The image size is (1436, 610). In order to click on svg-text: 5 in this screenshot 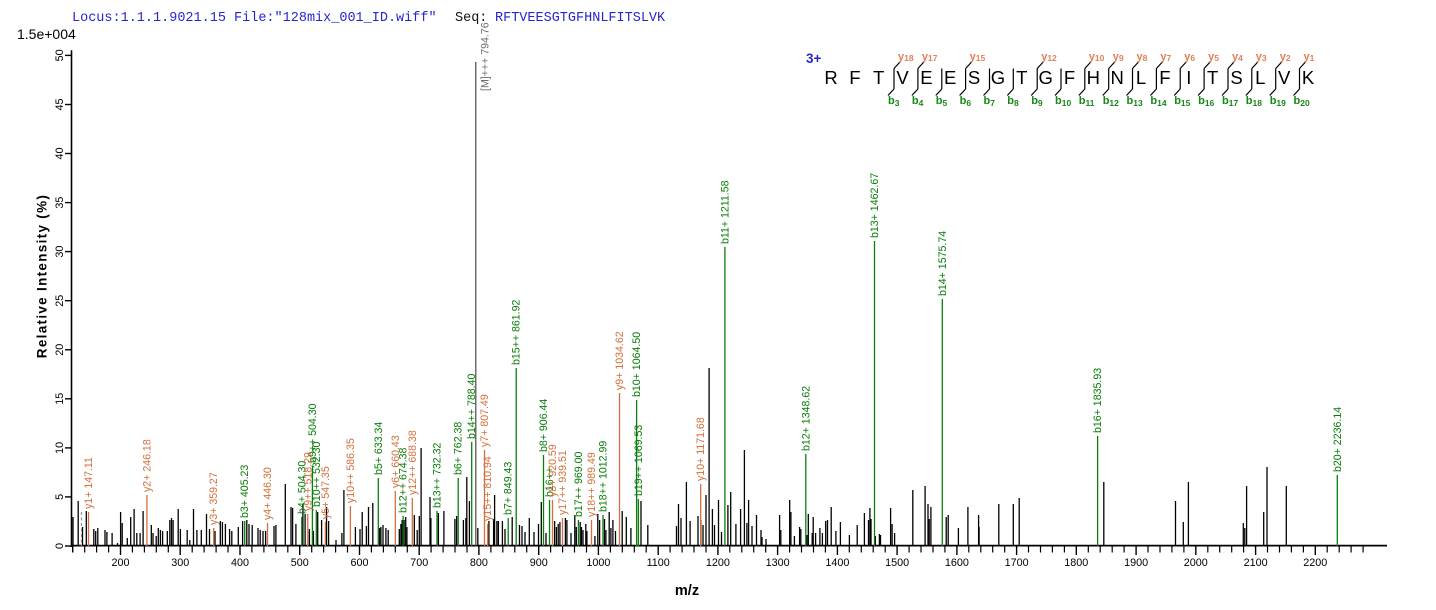, I will do `click(60, 497)`.